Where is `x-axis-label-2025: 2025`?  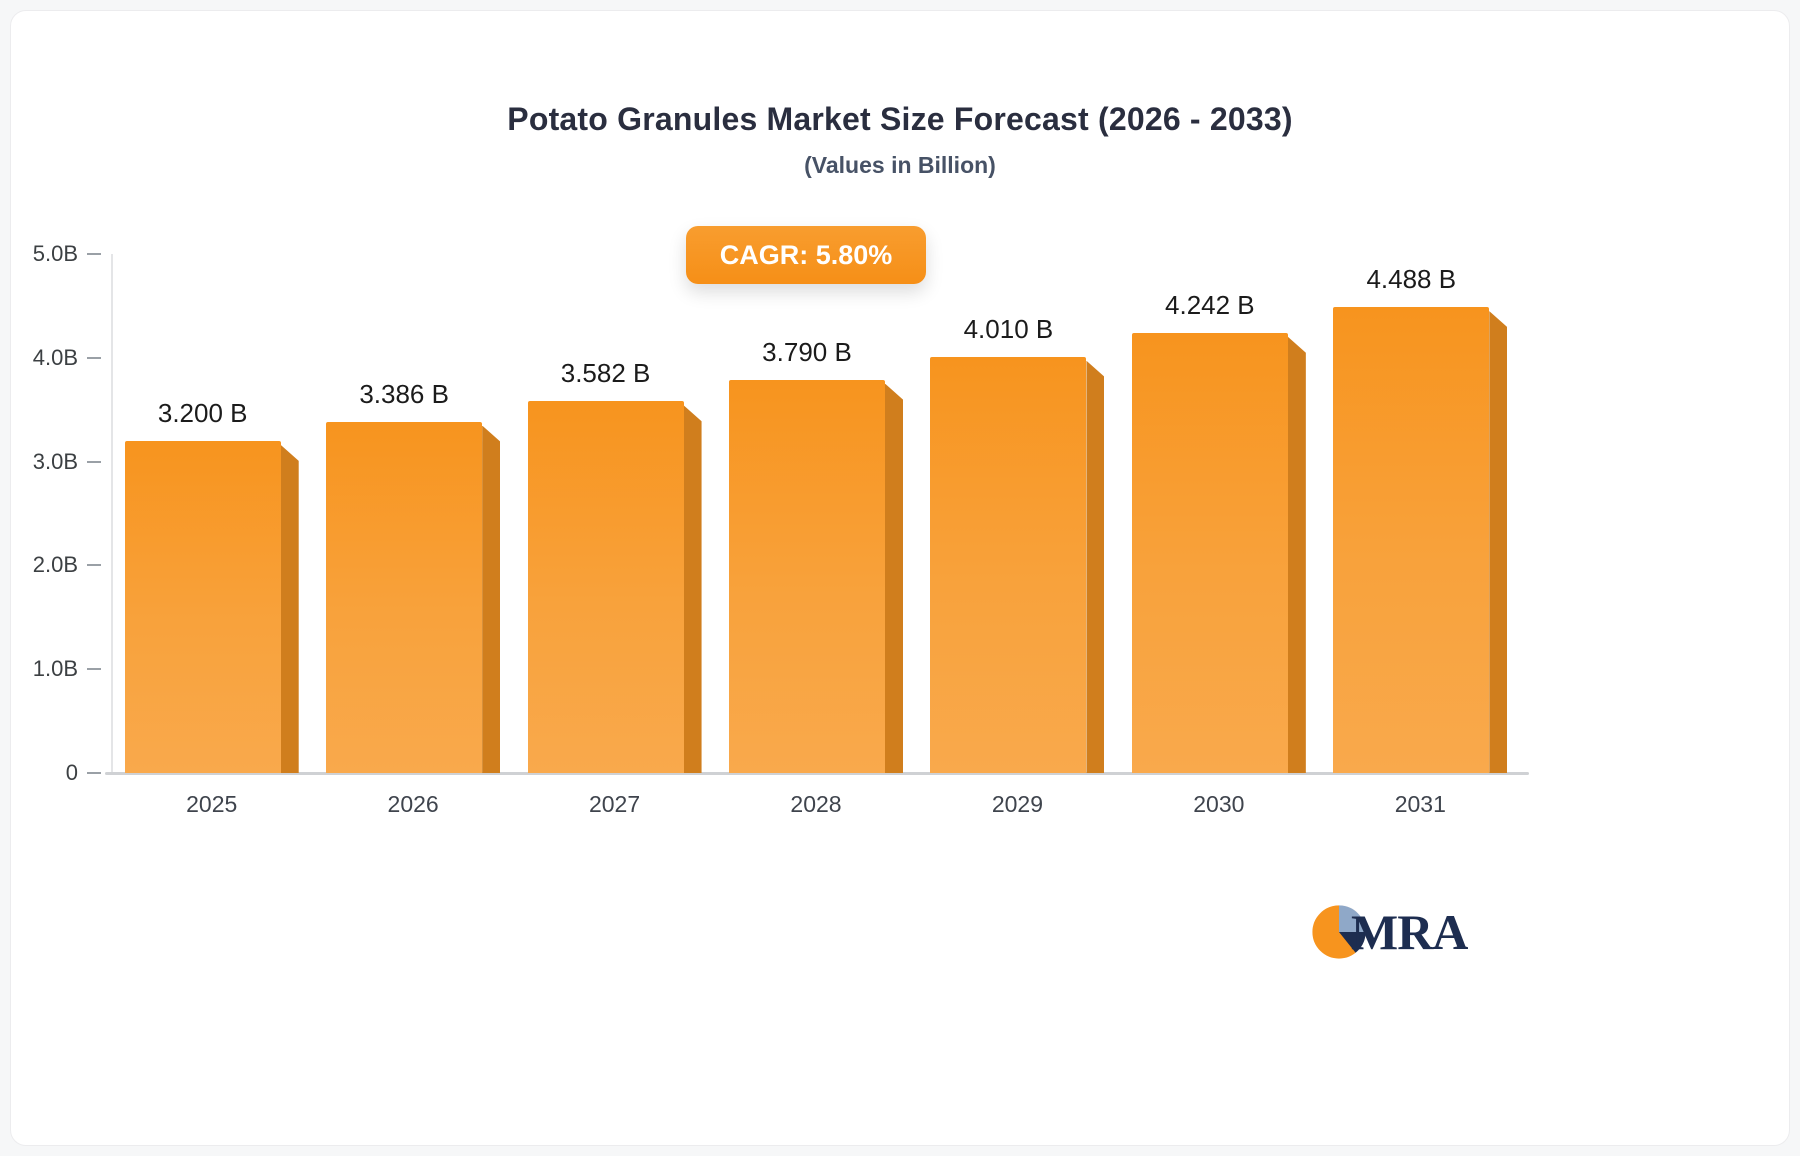
x-axis-label-2025: 2025 is located at coordinates (212, 804).